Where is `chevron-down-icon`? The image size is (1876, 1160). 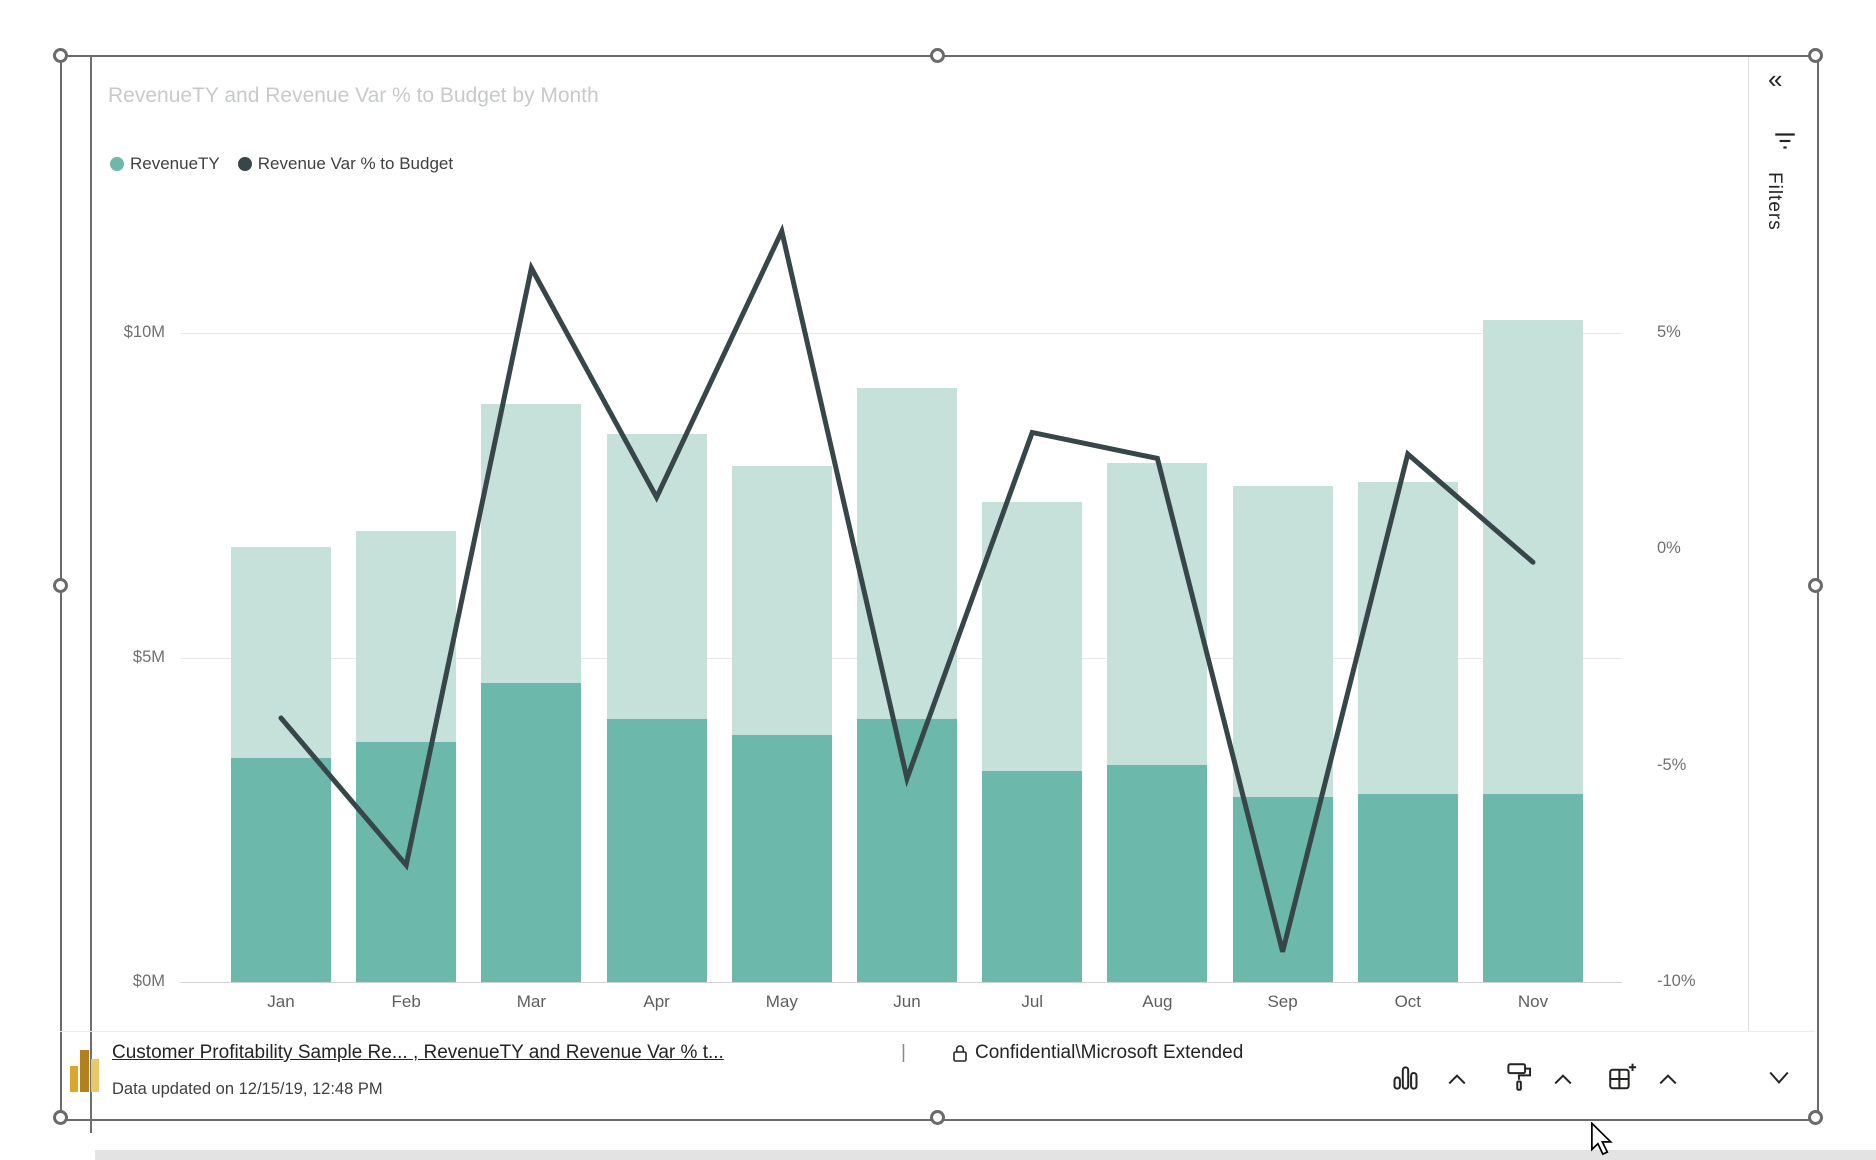
chevron-down-icon is located at coordinates (1779, 1078).